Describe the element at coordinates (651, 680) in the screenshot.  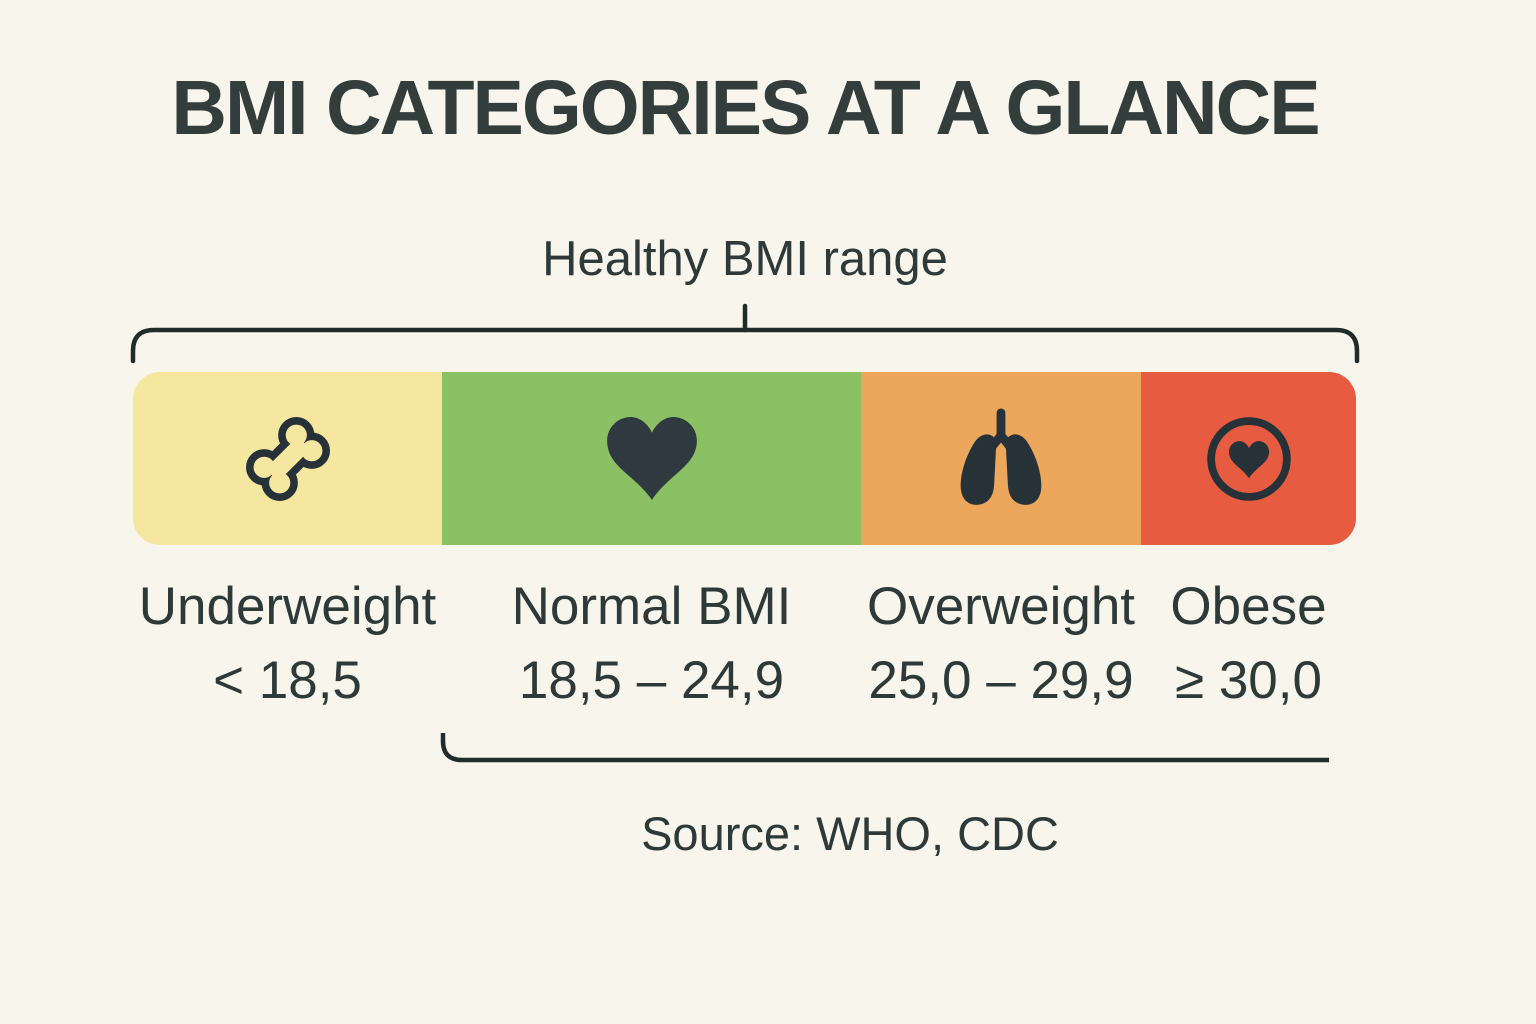
I see `category-range: 18,5 – 24,9` at that location.